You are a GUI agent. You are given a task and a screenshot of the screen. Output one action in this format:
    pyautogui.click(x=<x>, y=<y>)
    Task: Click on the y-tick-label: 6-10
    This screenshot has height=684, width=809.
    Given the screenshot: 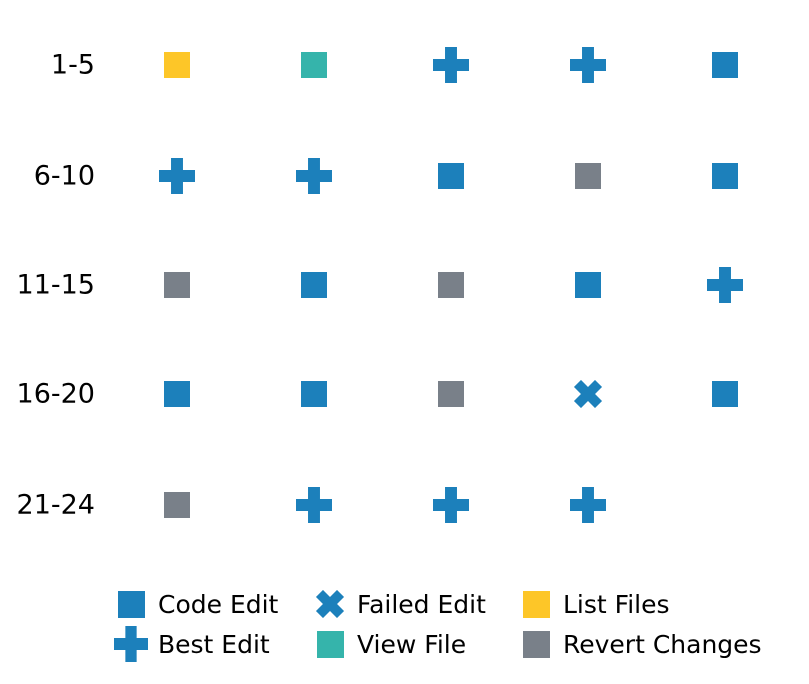 What is the action you would take?
    pyautogui.click(x=64, y=176)
    